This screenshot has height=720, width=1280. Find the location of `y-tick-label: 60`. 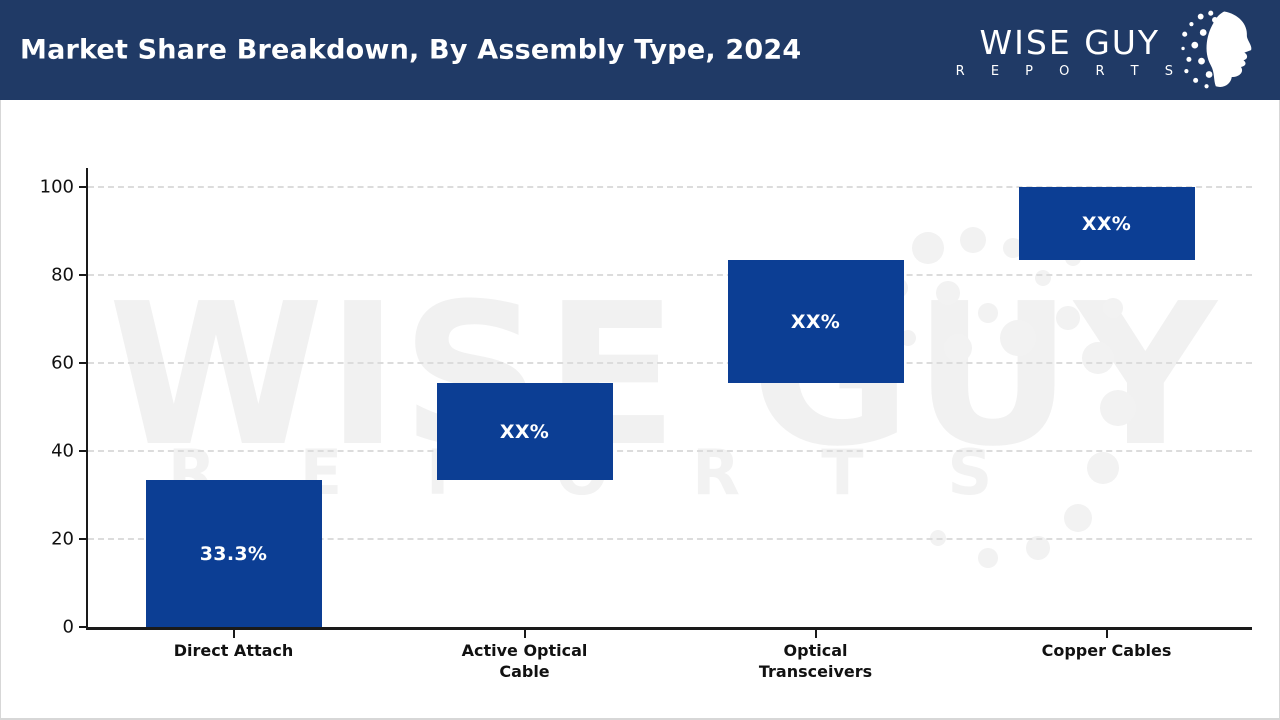

y-tick-label: 60 is located at coordinates (62, 363).